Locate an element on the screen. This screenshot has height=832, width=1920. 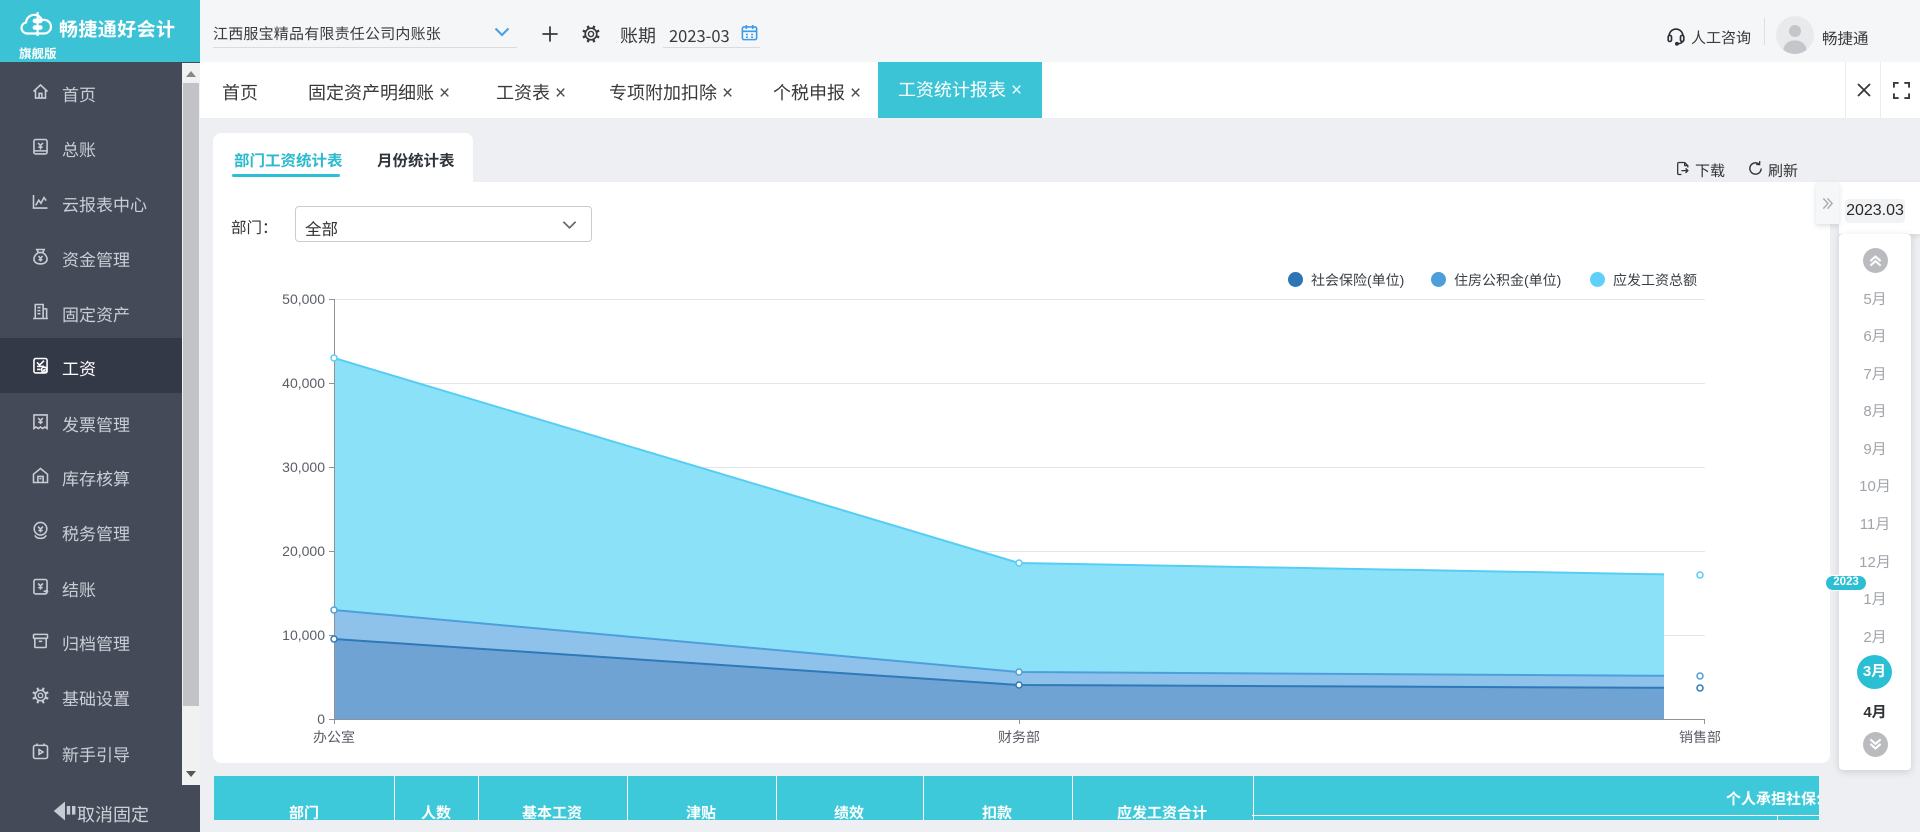
svg-text: 办公室 is located at coordinates (334, 737).